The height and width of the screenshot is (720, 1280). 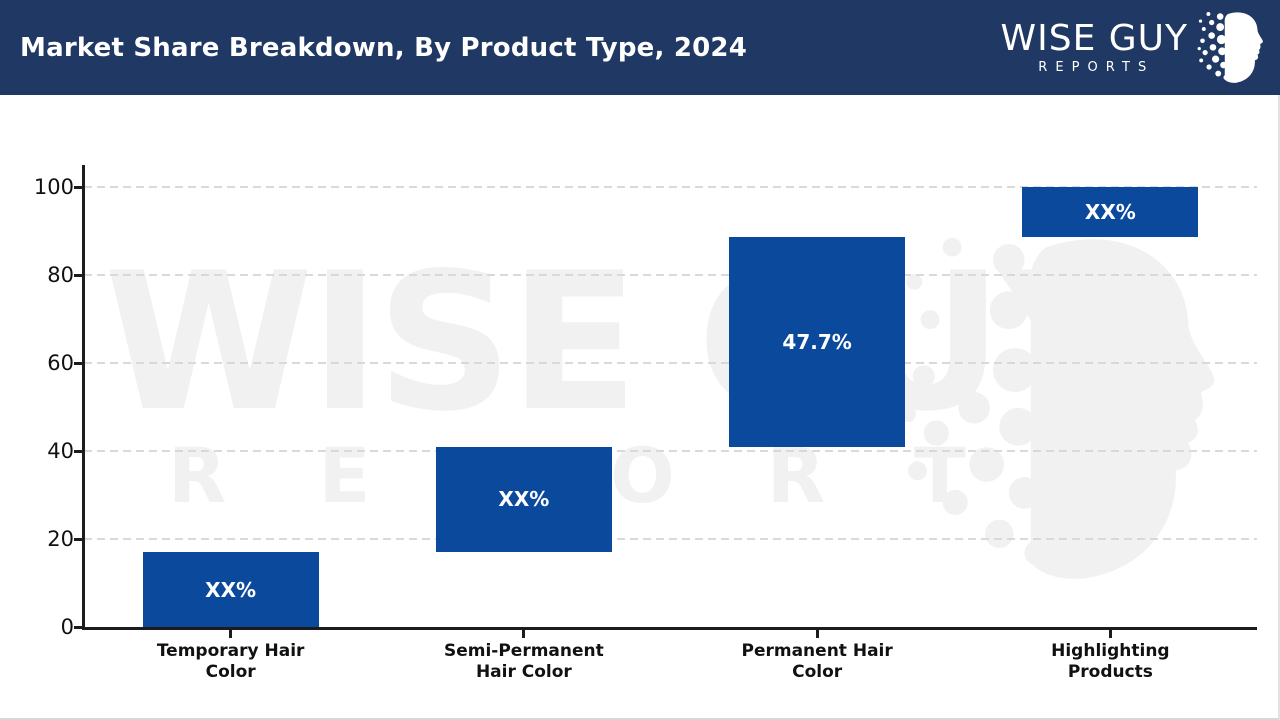 I want to click on wiseguy-head-icon, so click(x=1230, y=47).